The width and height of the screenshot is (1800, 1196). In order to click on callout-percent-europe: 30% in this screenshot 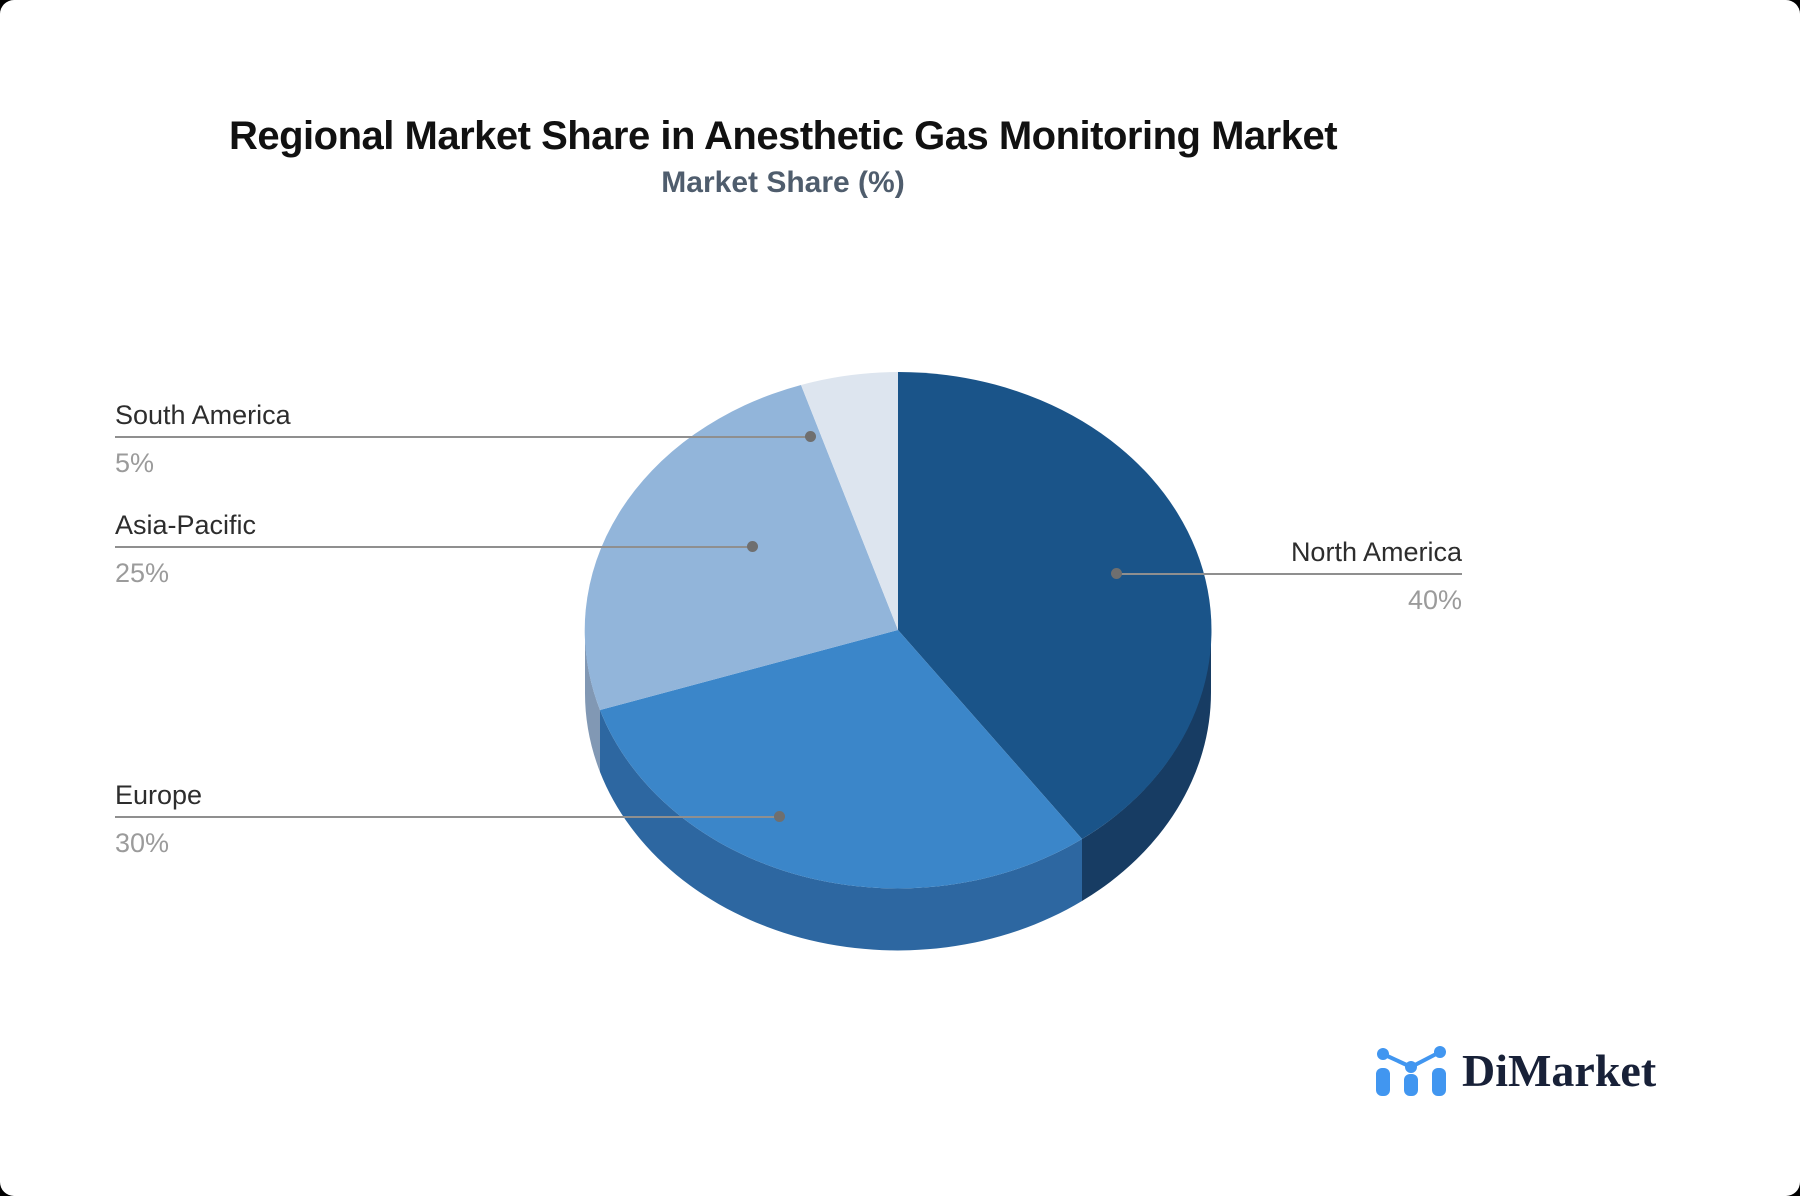, I will do `click(142, 843)`.